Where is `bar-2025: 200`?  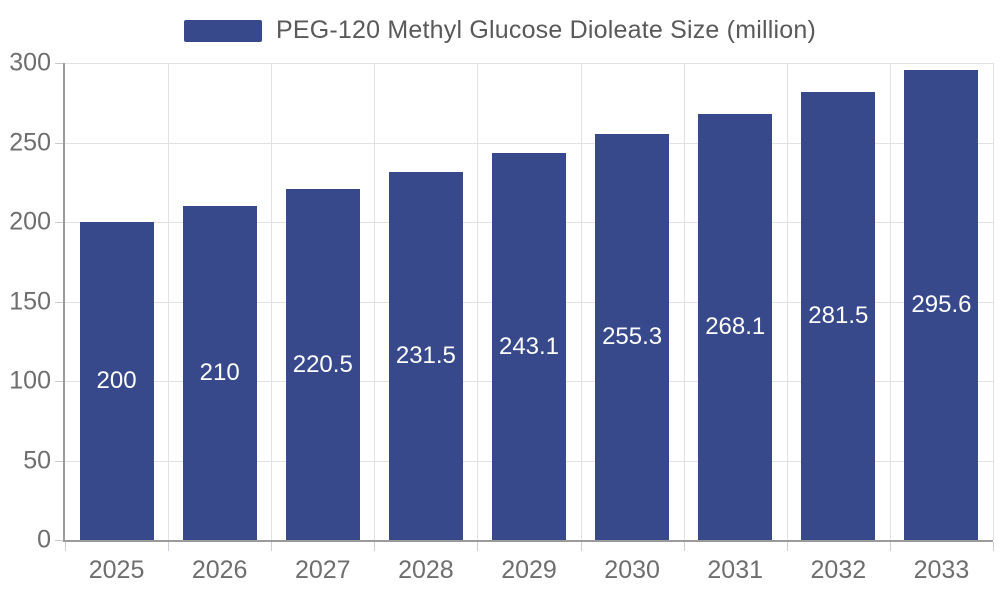
bar-2025: 200 is located at coordinates (116, 381).